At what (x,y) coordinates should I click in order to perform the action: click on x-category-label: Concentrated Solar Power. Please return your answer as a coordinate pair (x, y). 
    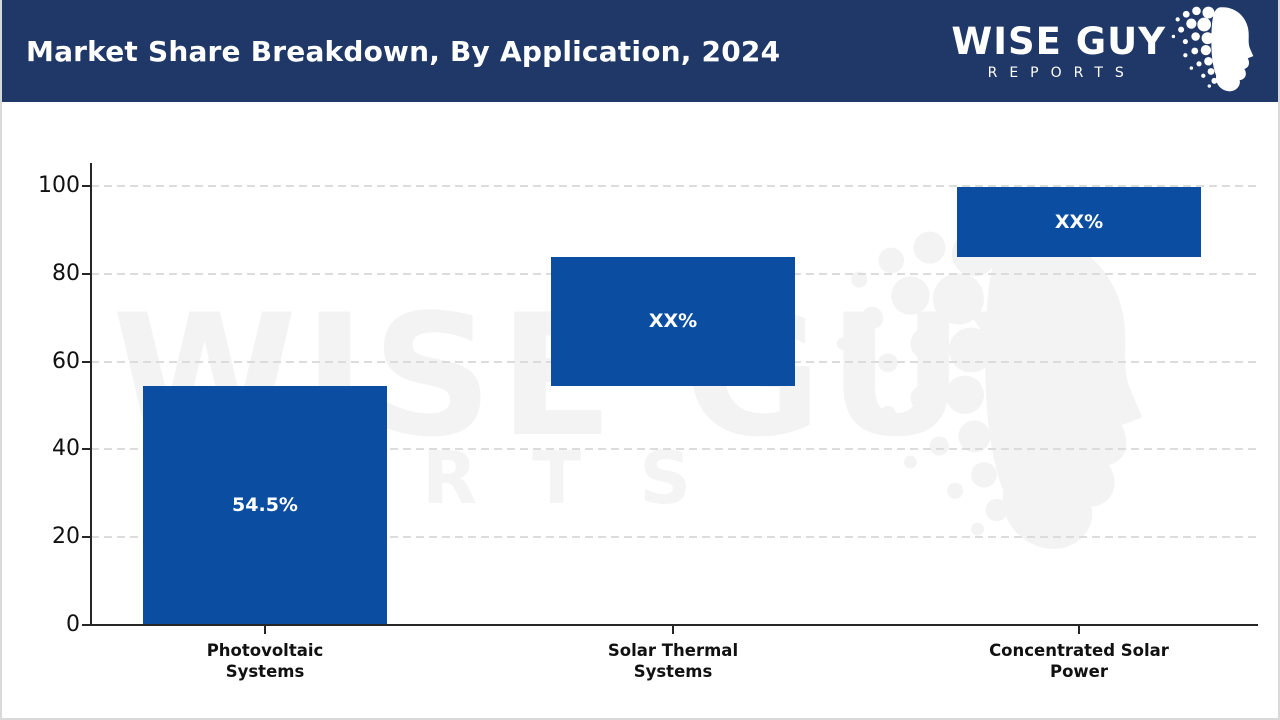
    Looking at the image, I should click on (1079, 661).